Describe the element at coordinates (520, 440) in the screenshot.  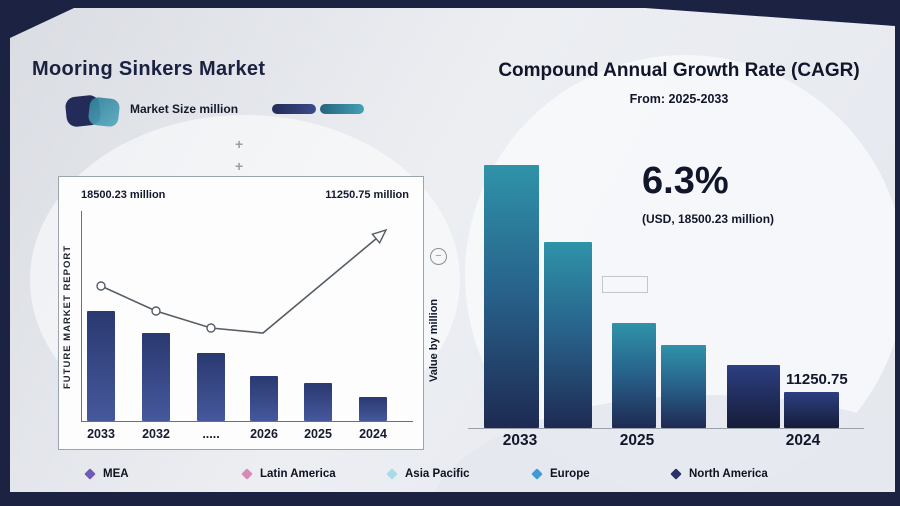
I see `right-xlabel-2033: 2033` at that location.